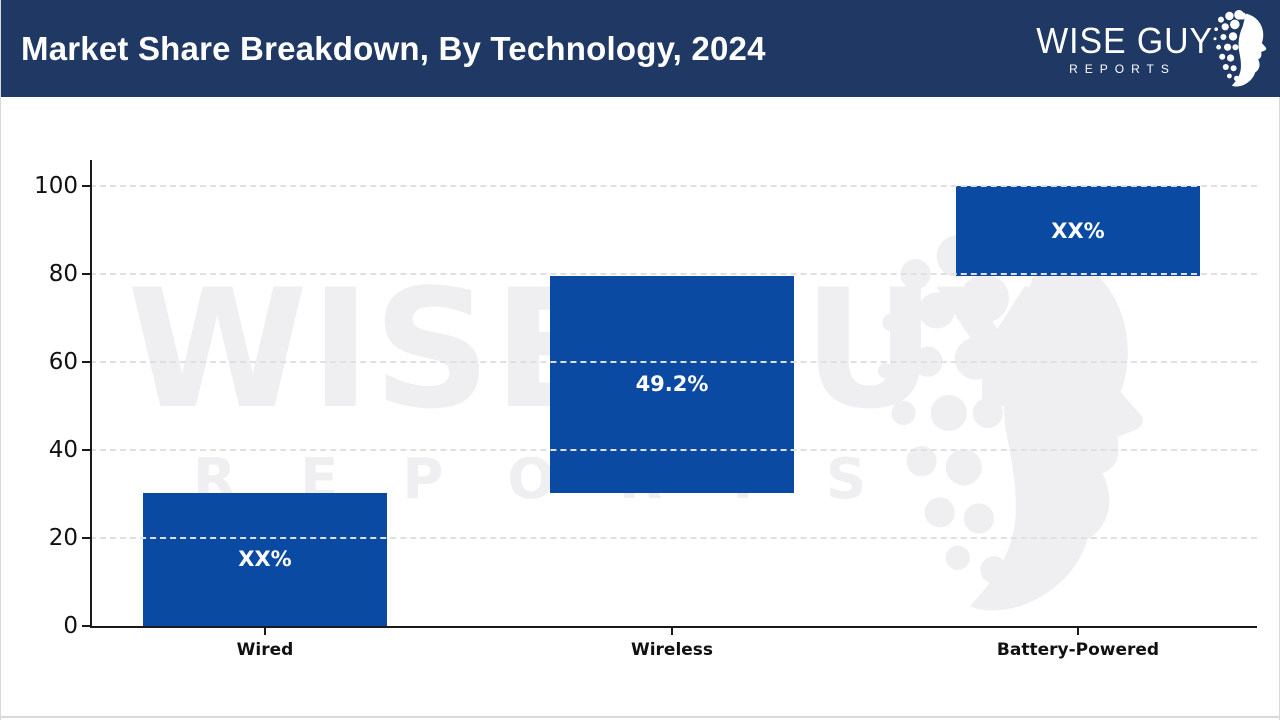 This screenshot has width=1280, height=720. I want to click on wiseguy-logo: WISE GUY REPORTS, so click(1147, 48).